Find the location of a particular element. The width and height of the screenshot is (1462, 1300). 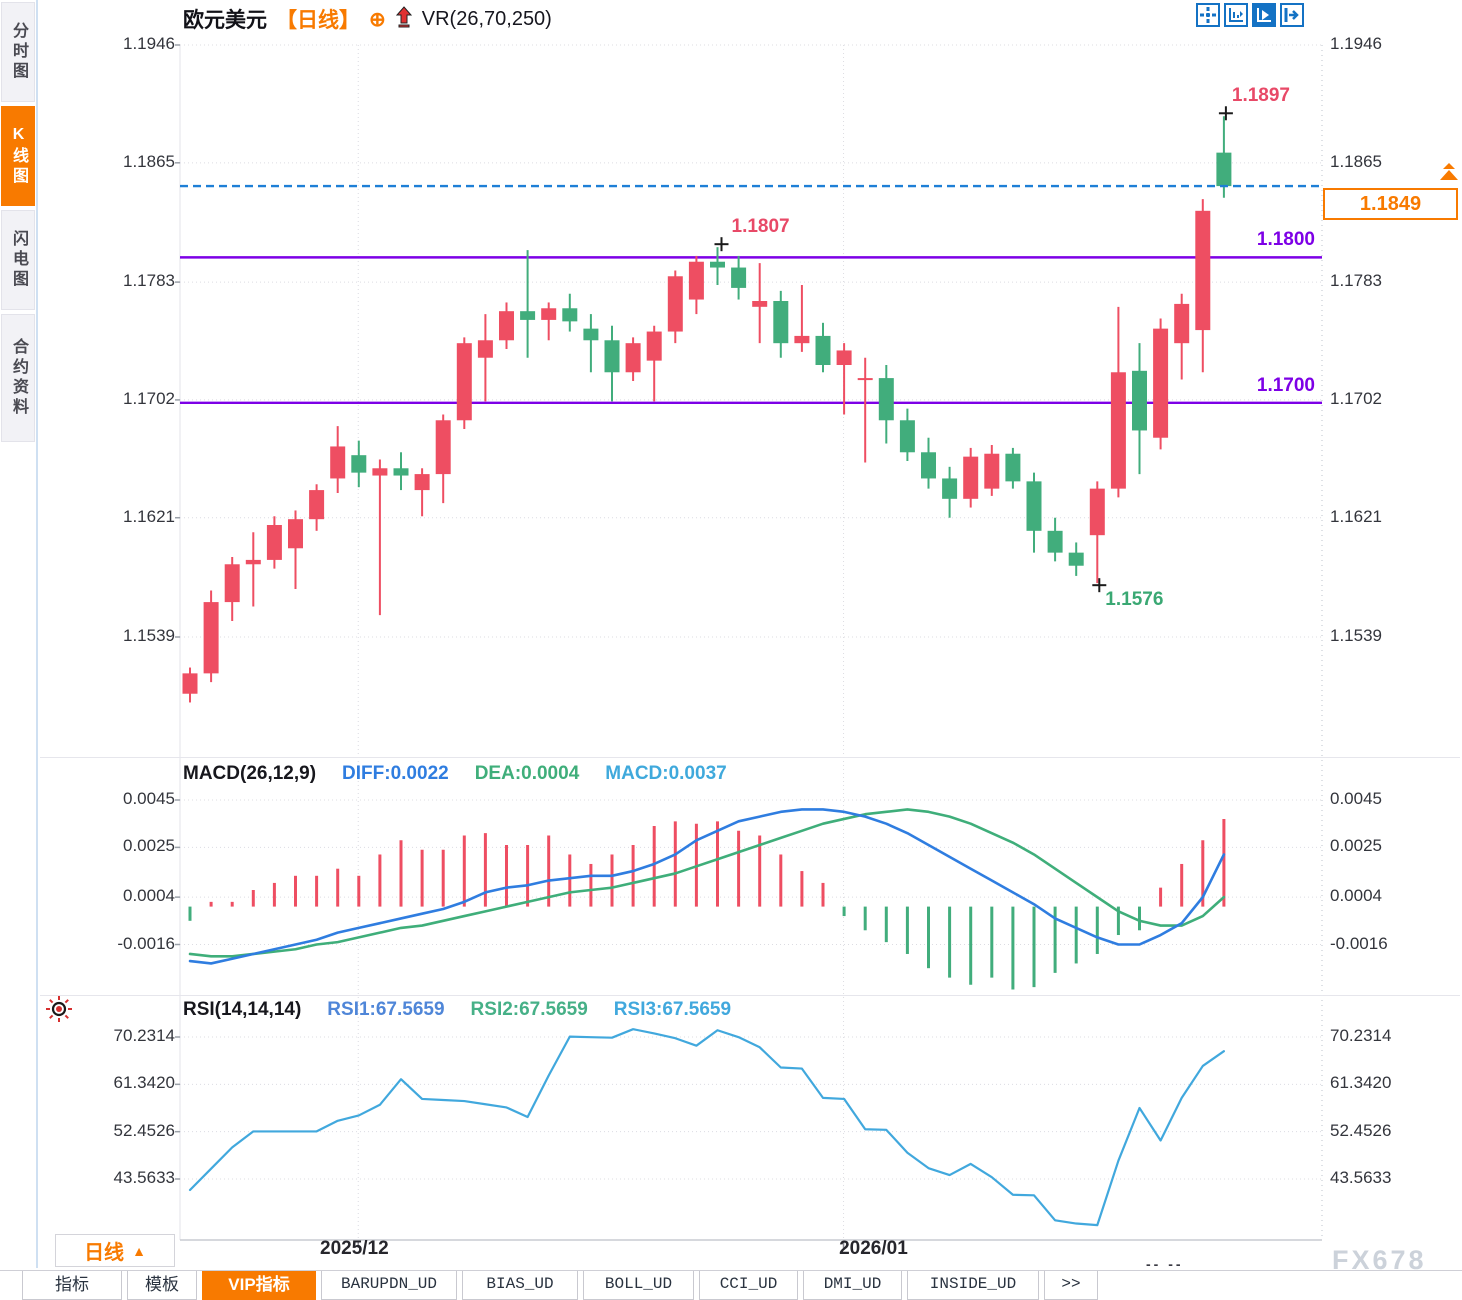

axis-label-left: 0.0045 is located at coordinates (149, 798).